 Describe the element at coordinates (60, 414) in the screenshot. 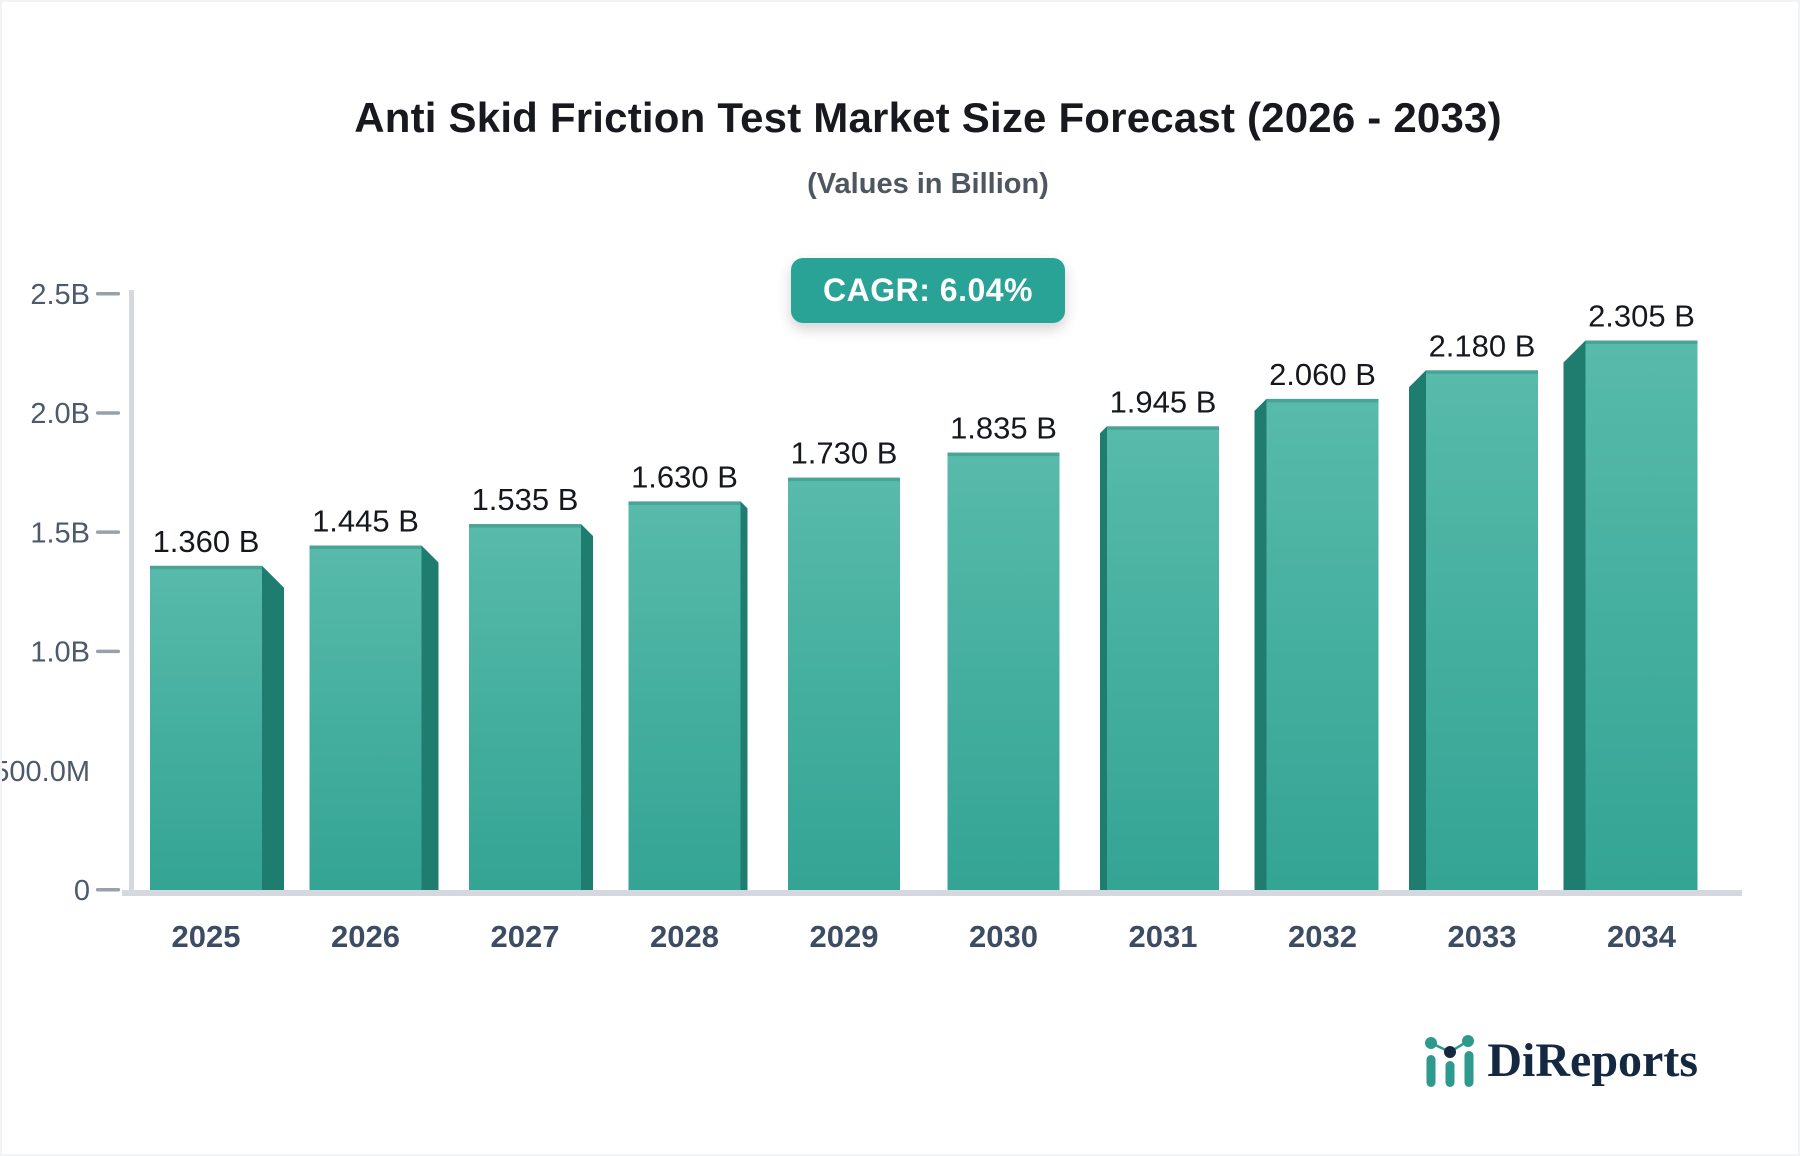

I see `y-tick-label: 2.0B` at that location.